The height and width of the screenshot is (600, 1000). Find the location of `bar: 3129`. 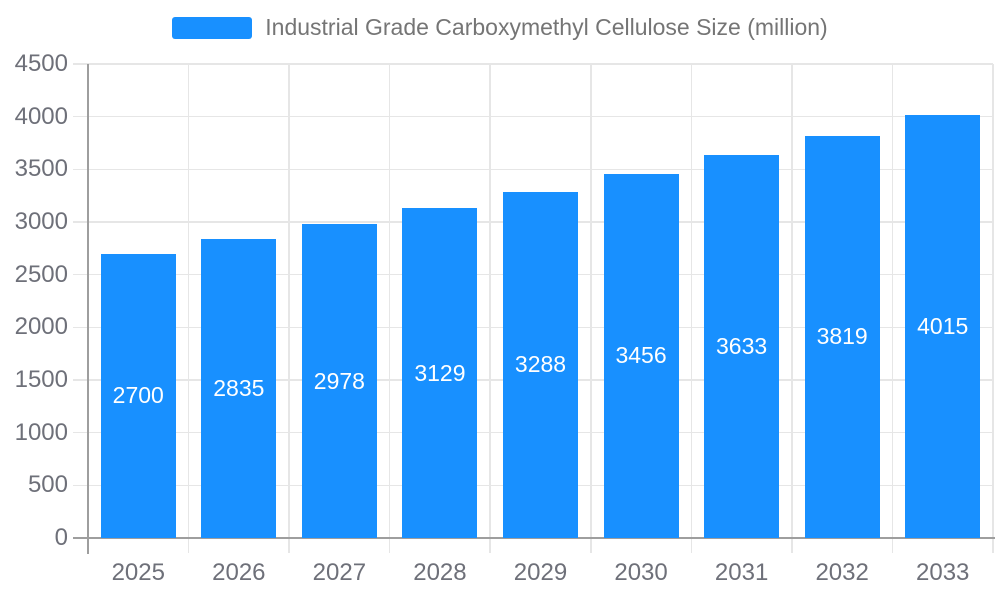

bar: 3129 is located at coordinates (440, 373).